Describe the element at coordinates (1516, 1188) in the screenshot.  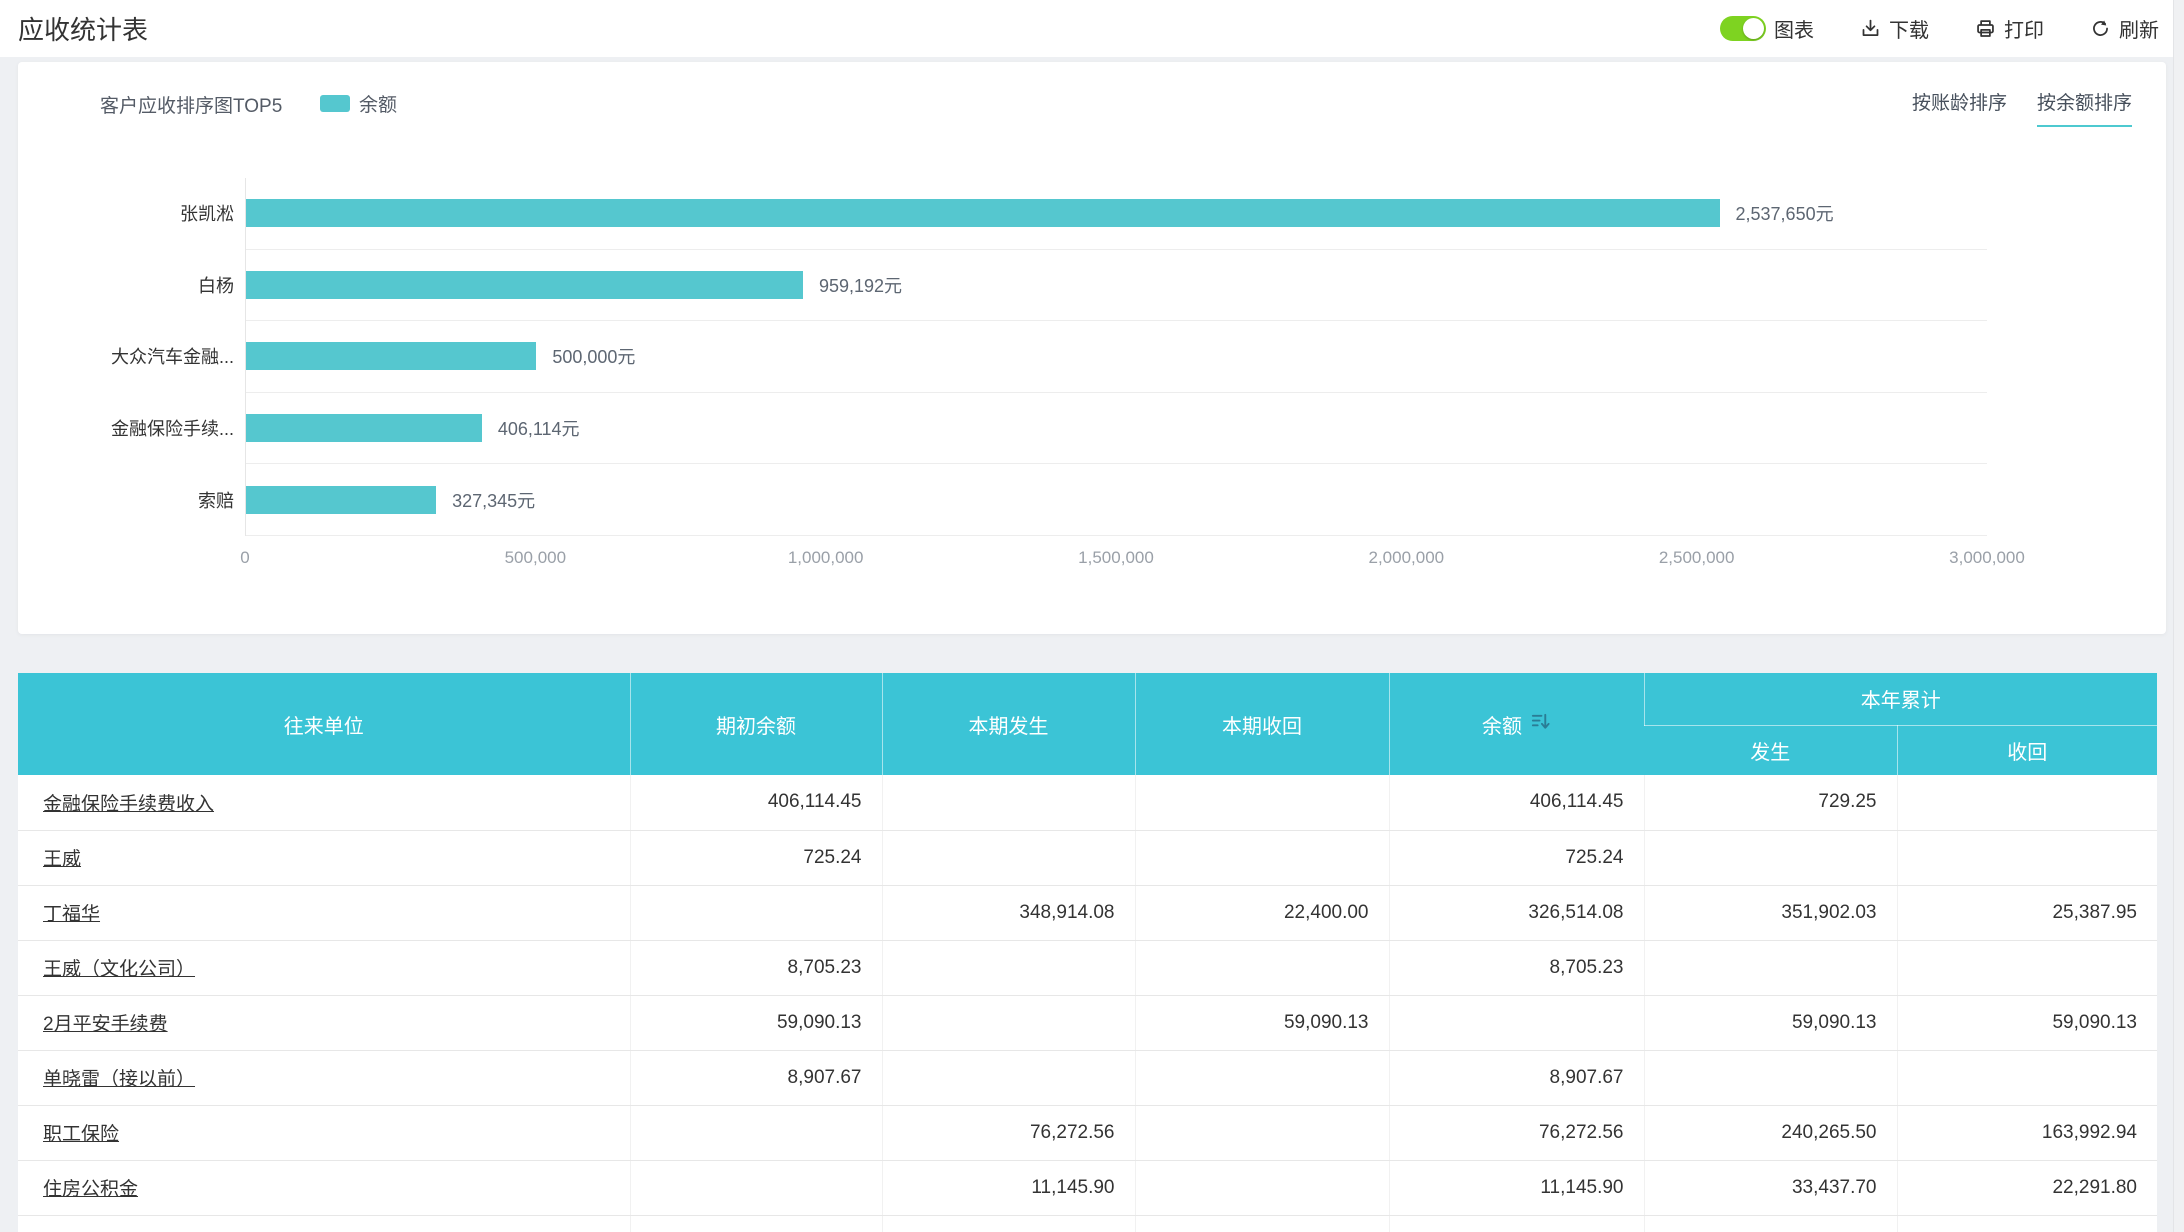
I see `cell-balance: 11,145.90` at that location.